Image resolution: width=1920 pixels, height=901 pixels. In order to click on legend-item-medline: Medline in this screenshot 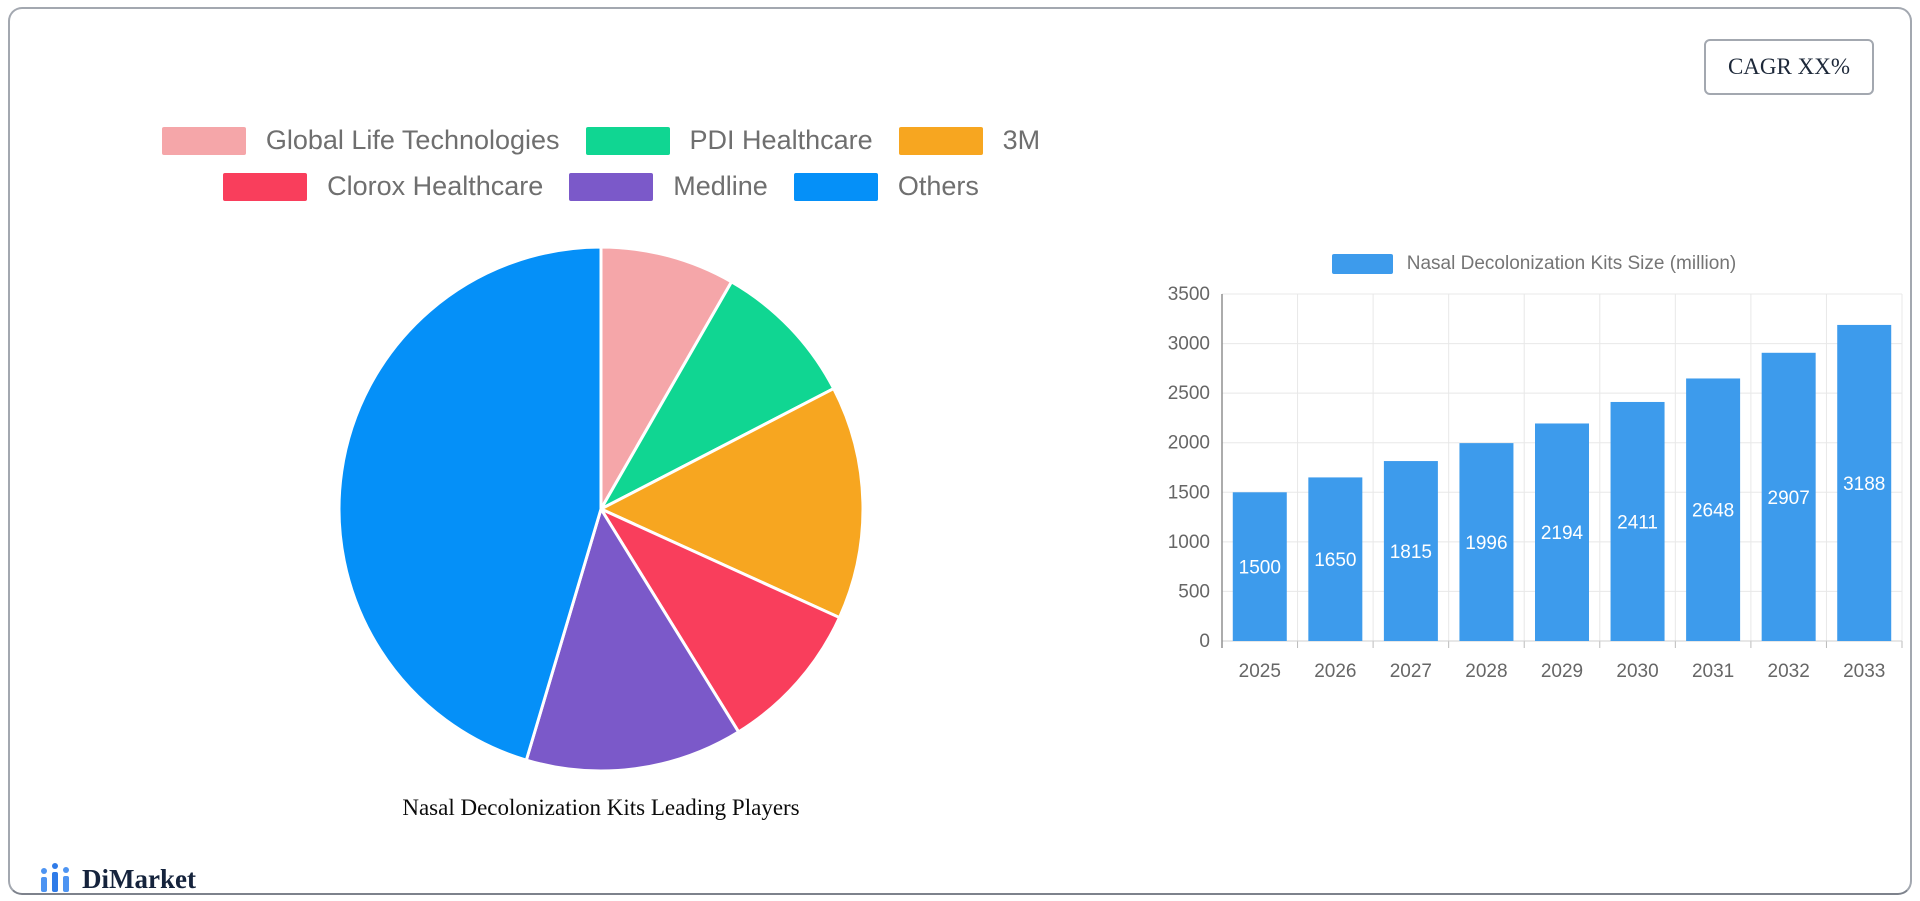, I will do `click(668, 186)`.